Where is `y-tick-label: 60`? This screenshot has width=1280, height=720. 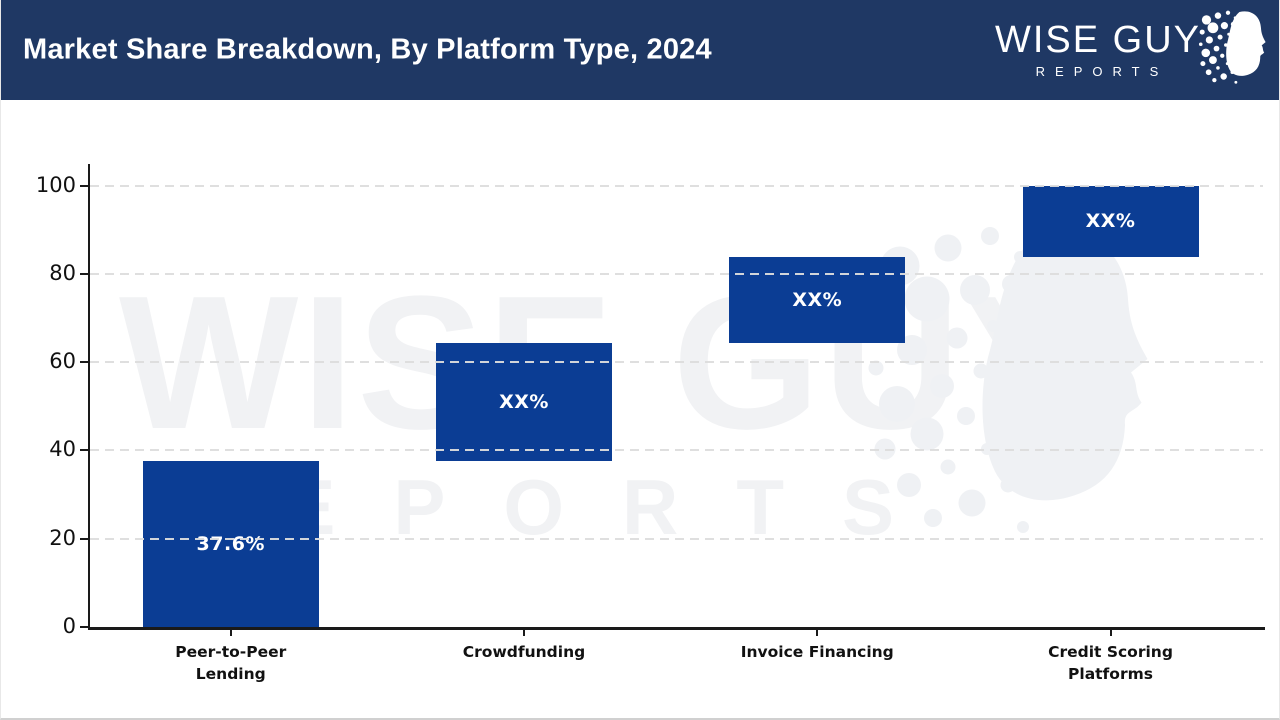
y-tick-label: 60 is located at coordinates (62, 361).